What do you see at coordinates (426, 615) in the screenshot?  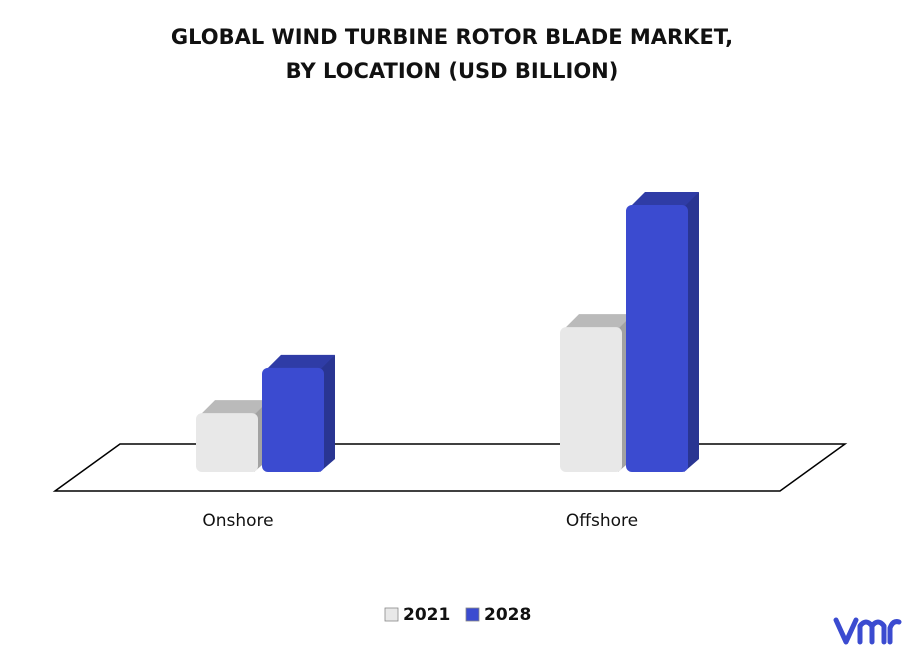 I see `legend-label: 2021` at bounding box center [426, 615].